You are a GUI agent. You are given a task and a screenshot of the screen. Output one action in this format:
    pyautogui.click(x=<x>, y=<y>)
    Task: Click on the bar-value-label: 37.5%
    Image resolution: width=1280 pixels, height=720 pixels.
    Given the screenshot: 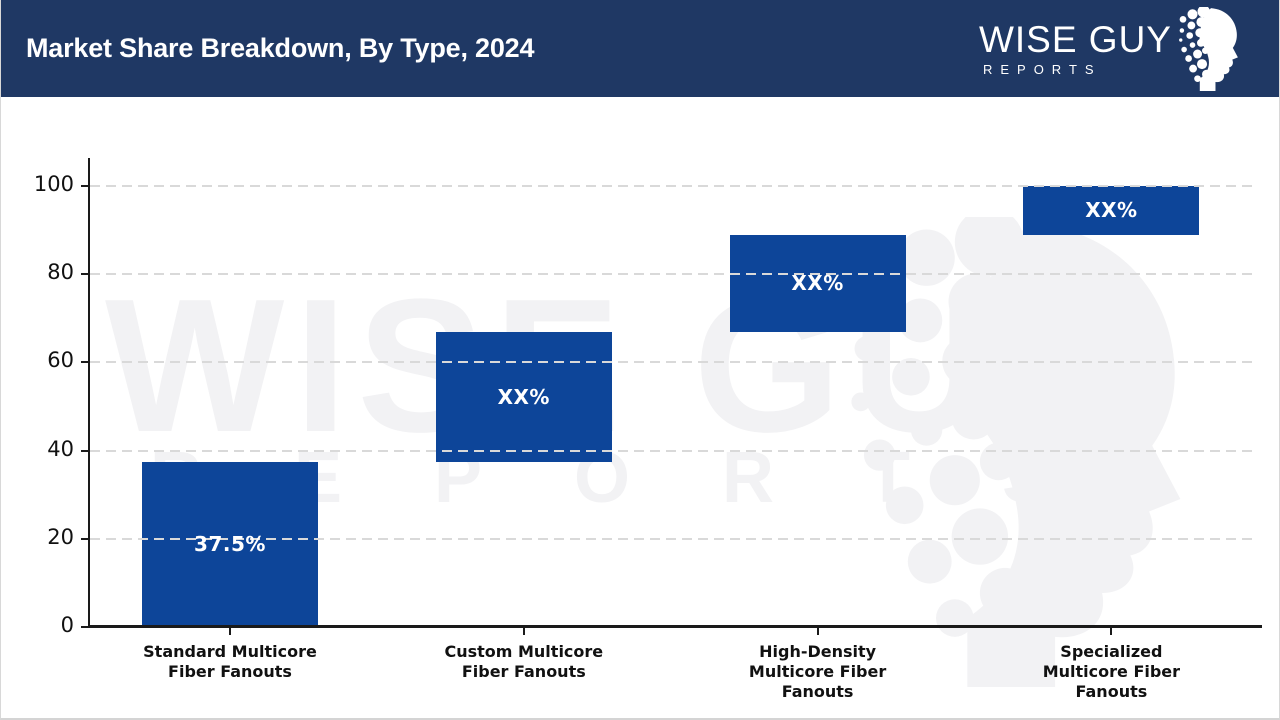 What is the action you would take?
    pyautogui.click(x=230, y=544)
    